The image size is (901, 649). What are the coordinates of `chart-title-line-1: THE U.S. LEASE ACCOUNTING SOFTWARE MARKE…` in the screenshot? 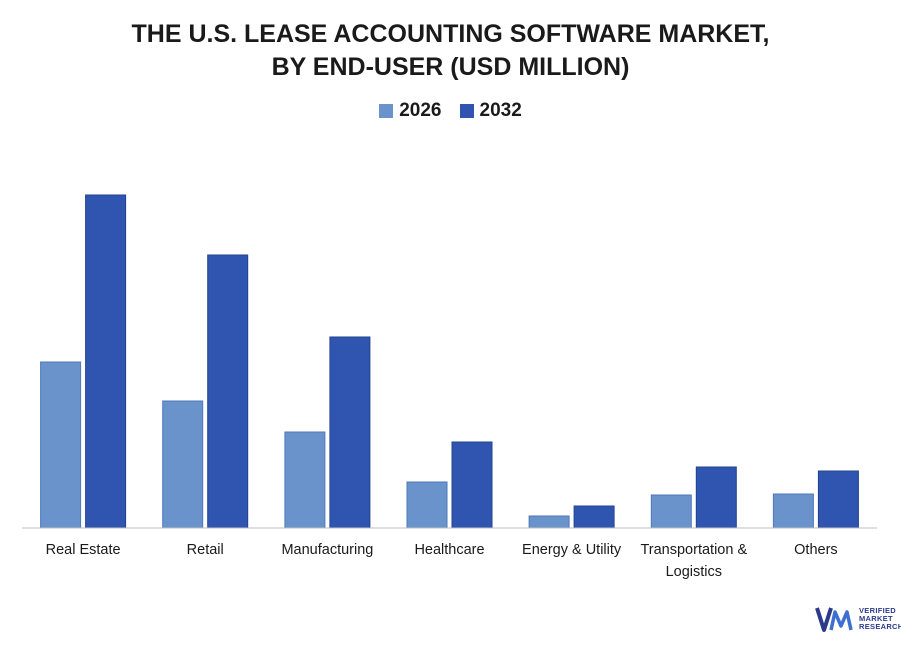 It's located at (450, 34).